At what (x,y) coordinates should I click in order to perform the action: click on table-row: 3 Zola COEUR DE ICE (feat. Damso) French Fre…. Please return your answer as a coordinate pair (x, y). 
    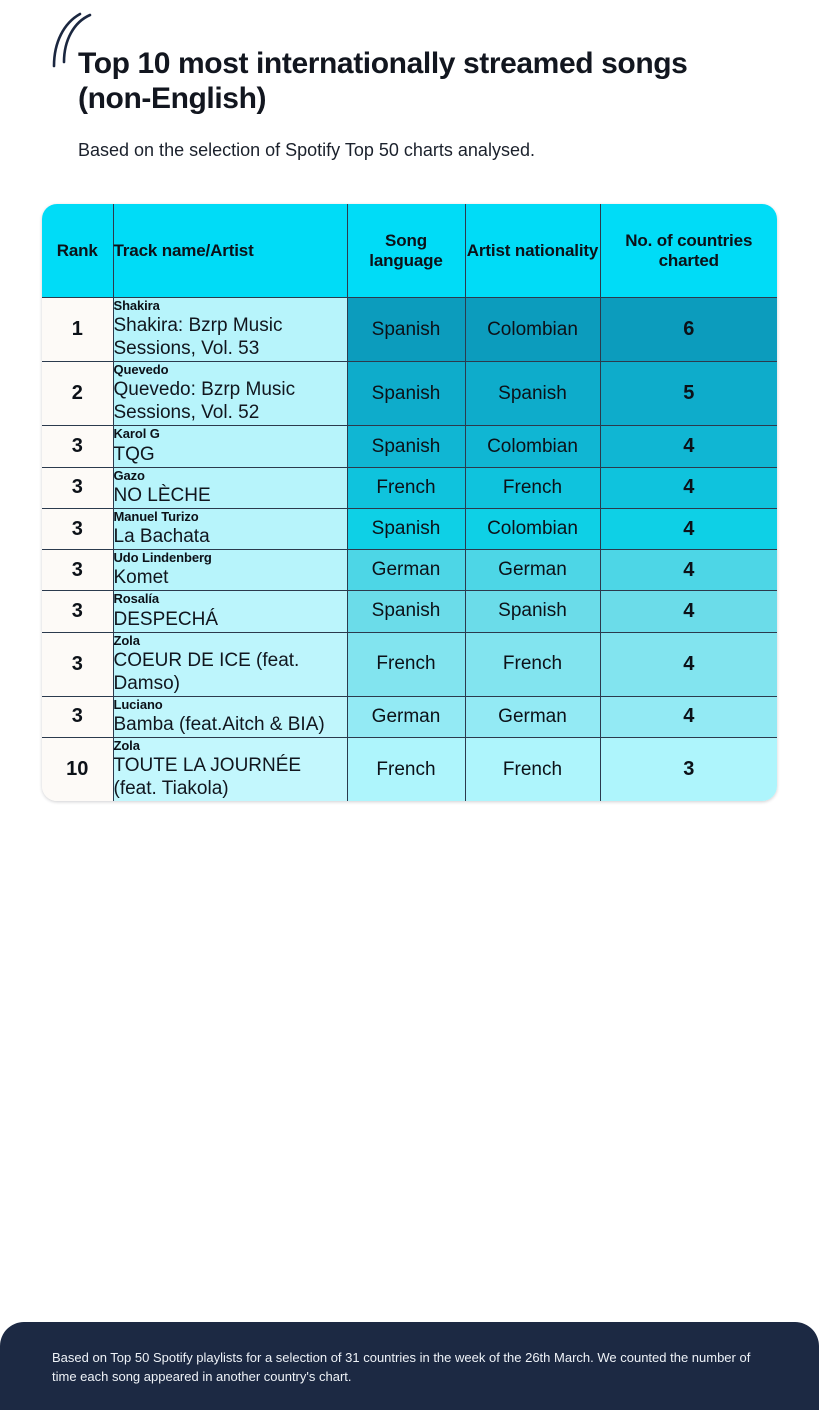
    Looking at the image, I should click on (409, 664).